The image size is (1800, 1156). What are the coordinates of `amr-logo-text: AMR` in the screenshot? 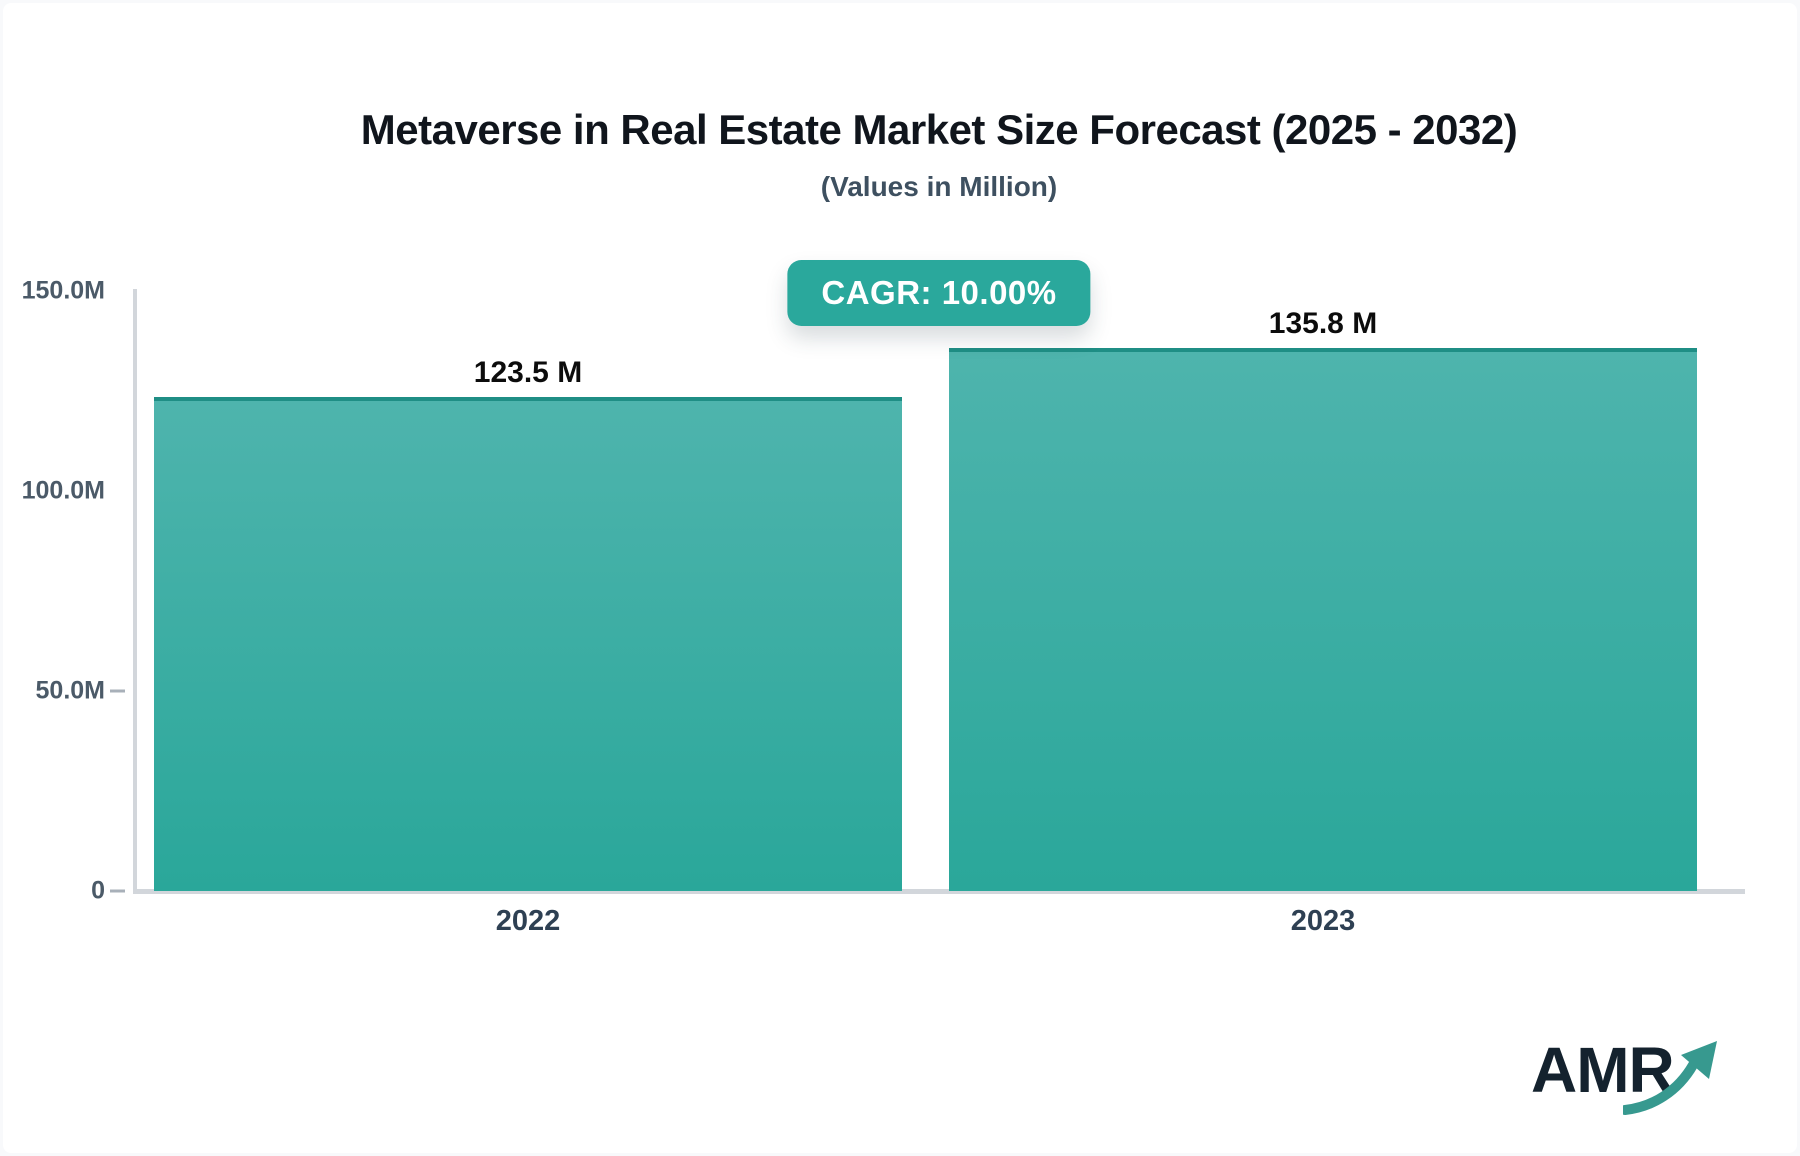 It's located at (1603, 1070).